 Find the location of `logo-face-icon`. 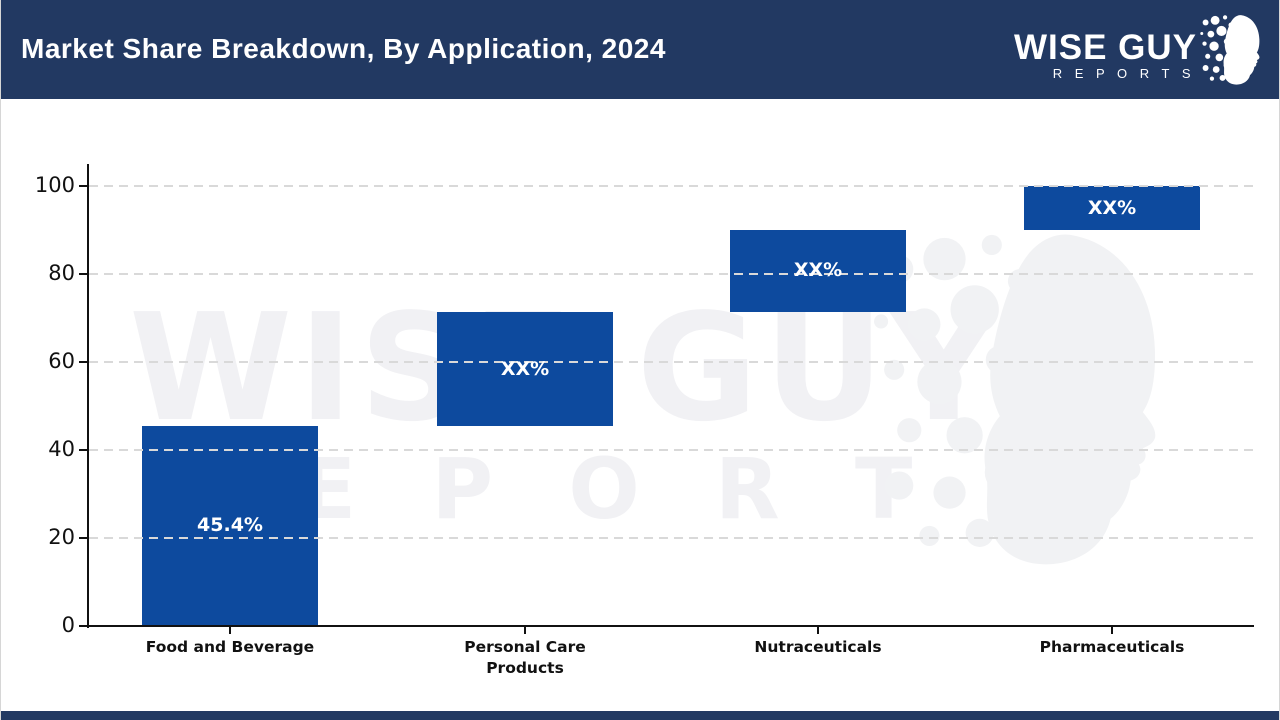

logo-face-icon is located at coordinates (1230, 50).